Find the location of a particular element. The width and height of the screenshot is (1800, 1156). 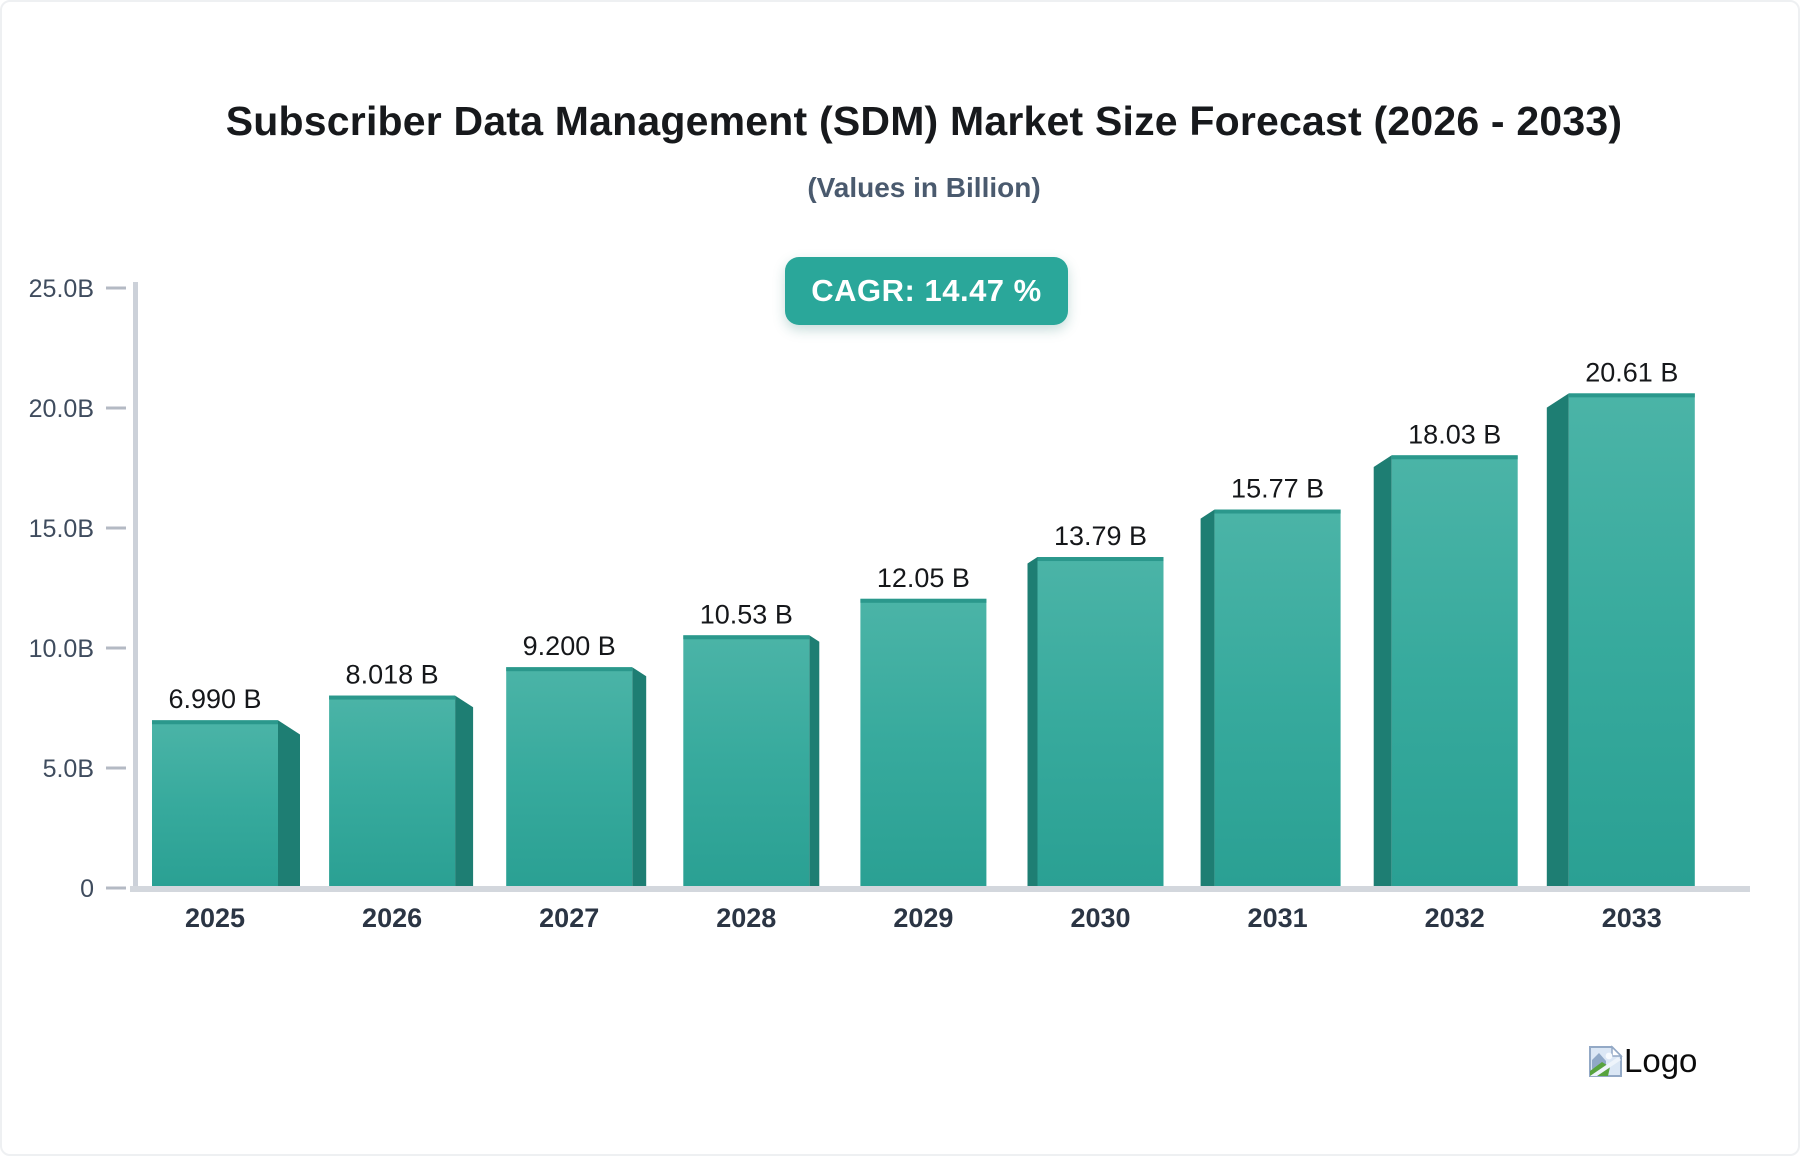

y-axis-tick-label: 5.0B is located at coordinates (68, 769).